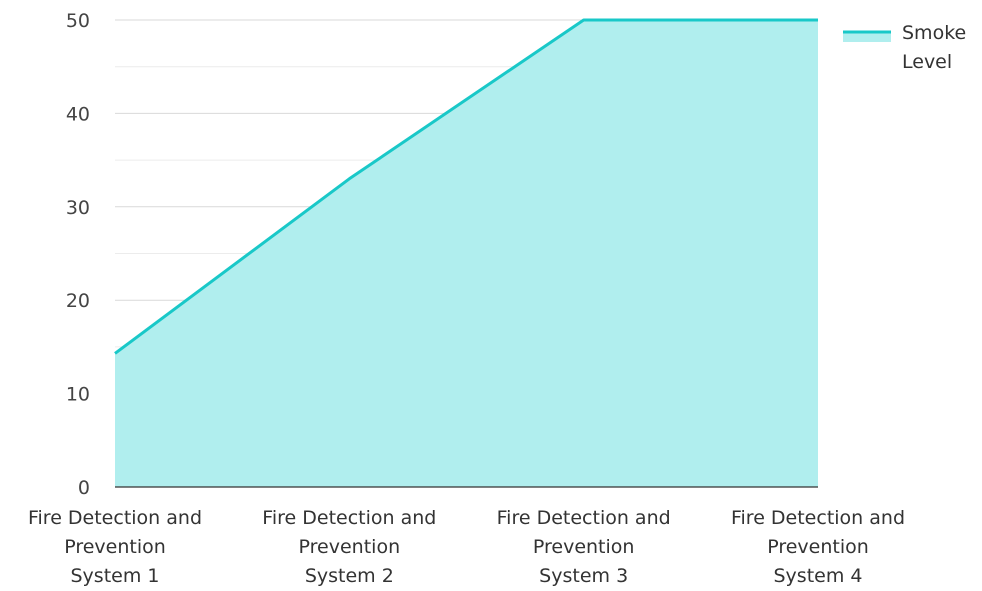 Image resolution: width=982 pixels, height=591 pixels. Describe the element at coordinates (78, 114) in the screenshot. I see `y-tick-label: 40` at that location.